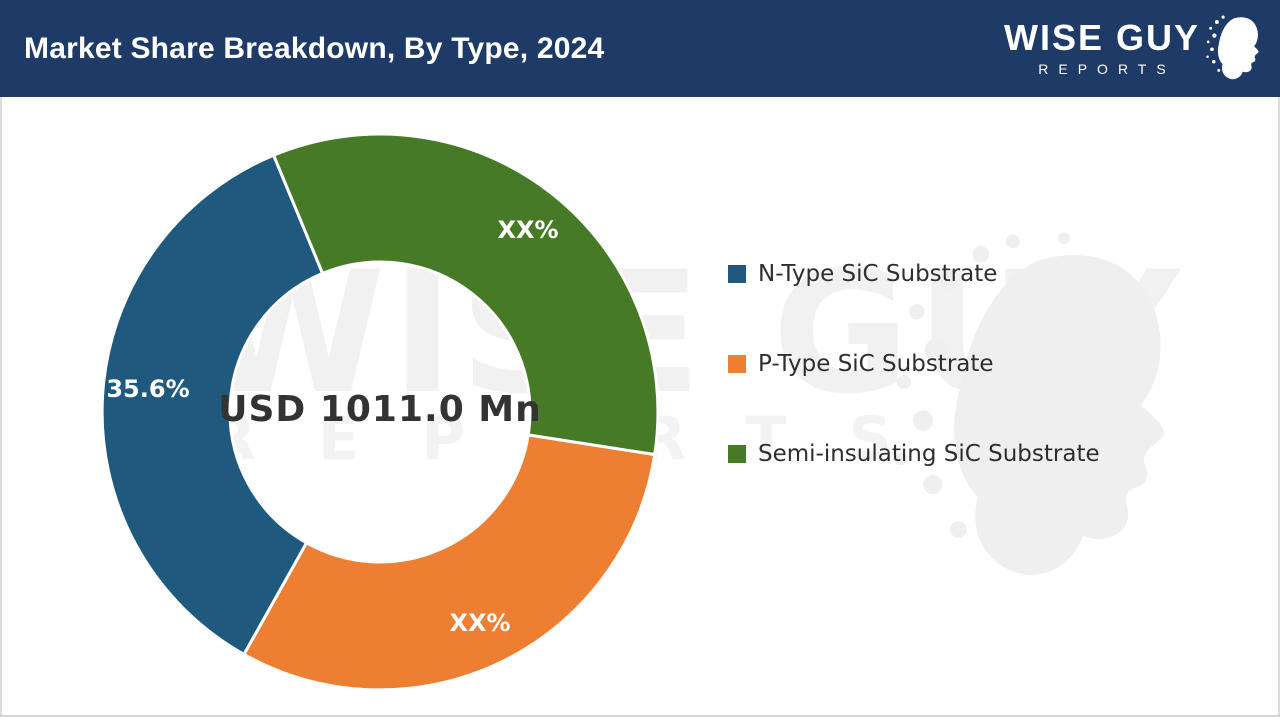 The height and width of the screenshot is (720, 1280). Describe the element at coordinates (1101, 37) in the screenshot. I see `brand-name: WISE GUY` at that location.